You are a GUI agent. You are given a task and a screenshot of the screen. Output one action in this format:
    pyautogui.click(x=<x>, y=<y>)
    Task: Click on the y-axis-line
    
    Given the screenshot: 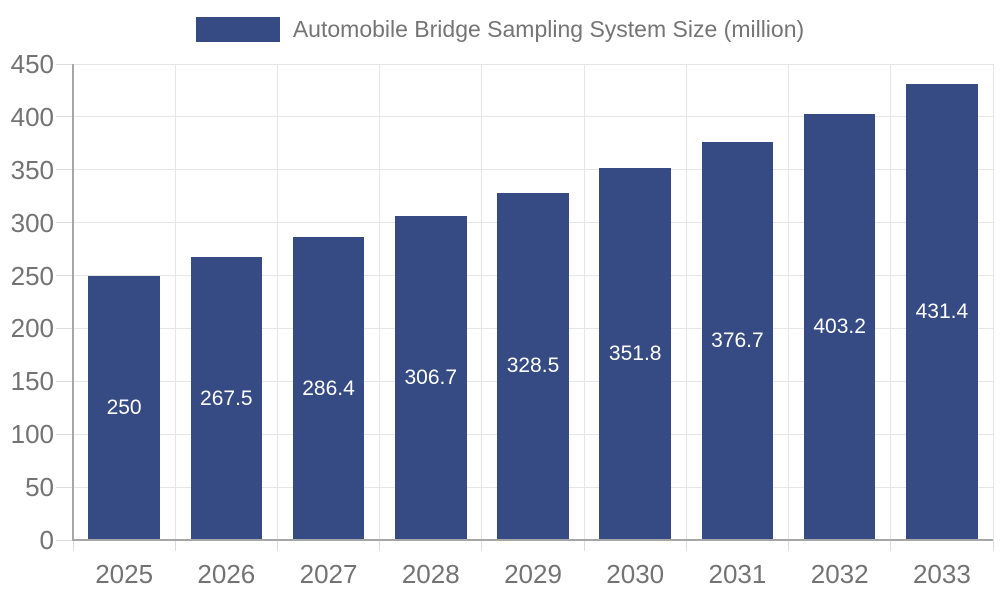 What is the action you would take?
    pyautogui.click(x=73, y=302)
    